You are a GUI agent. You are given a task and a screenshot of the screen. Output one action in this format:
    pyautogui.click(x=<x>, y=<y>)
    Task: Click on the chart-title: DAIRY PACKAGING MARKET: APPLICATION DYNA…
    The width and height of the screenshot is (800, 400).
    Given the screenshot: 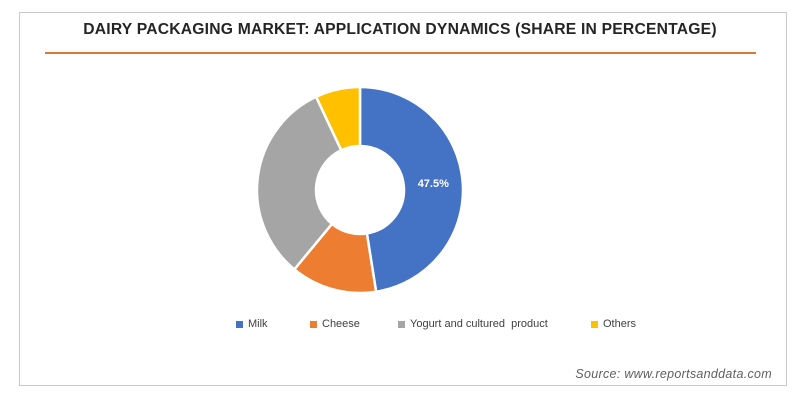 What is the action you would take?
    pyautogui.click(x=400, y=29)
    